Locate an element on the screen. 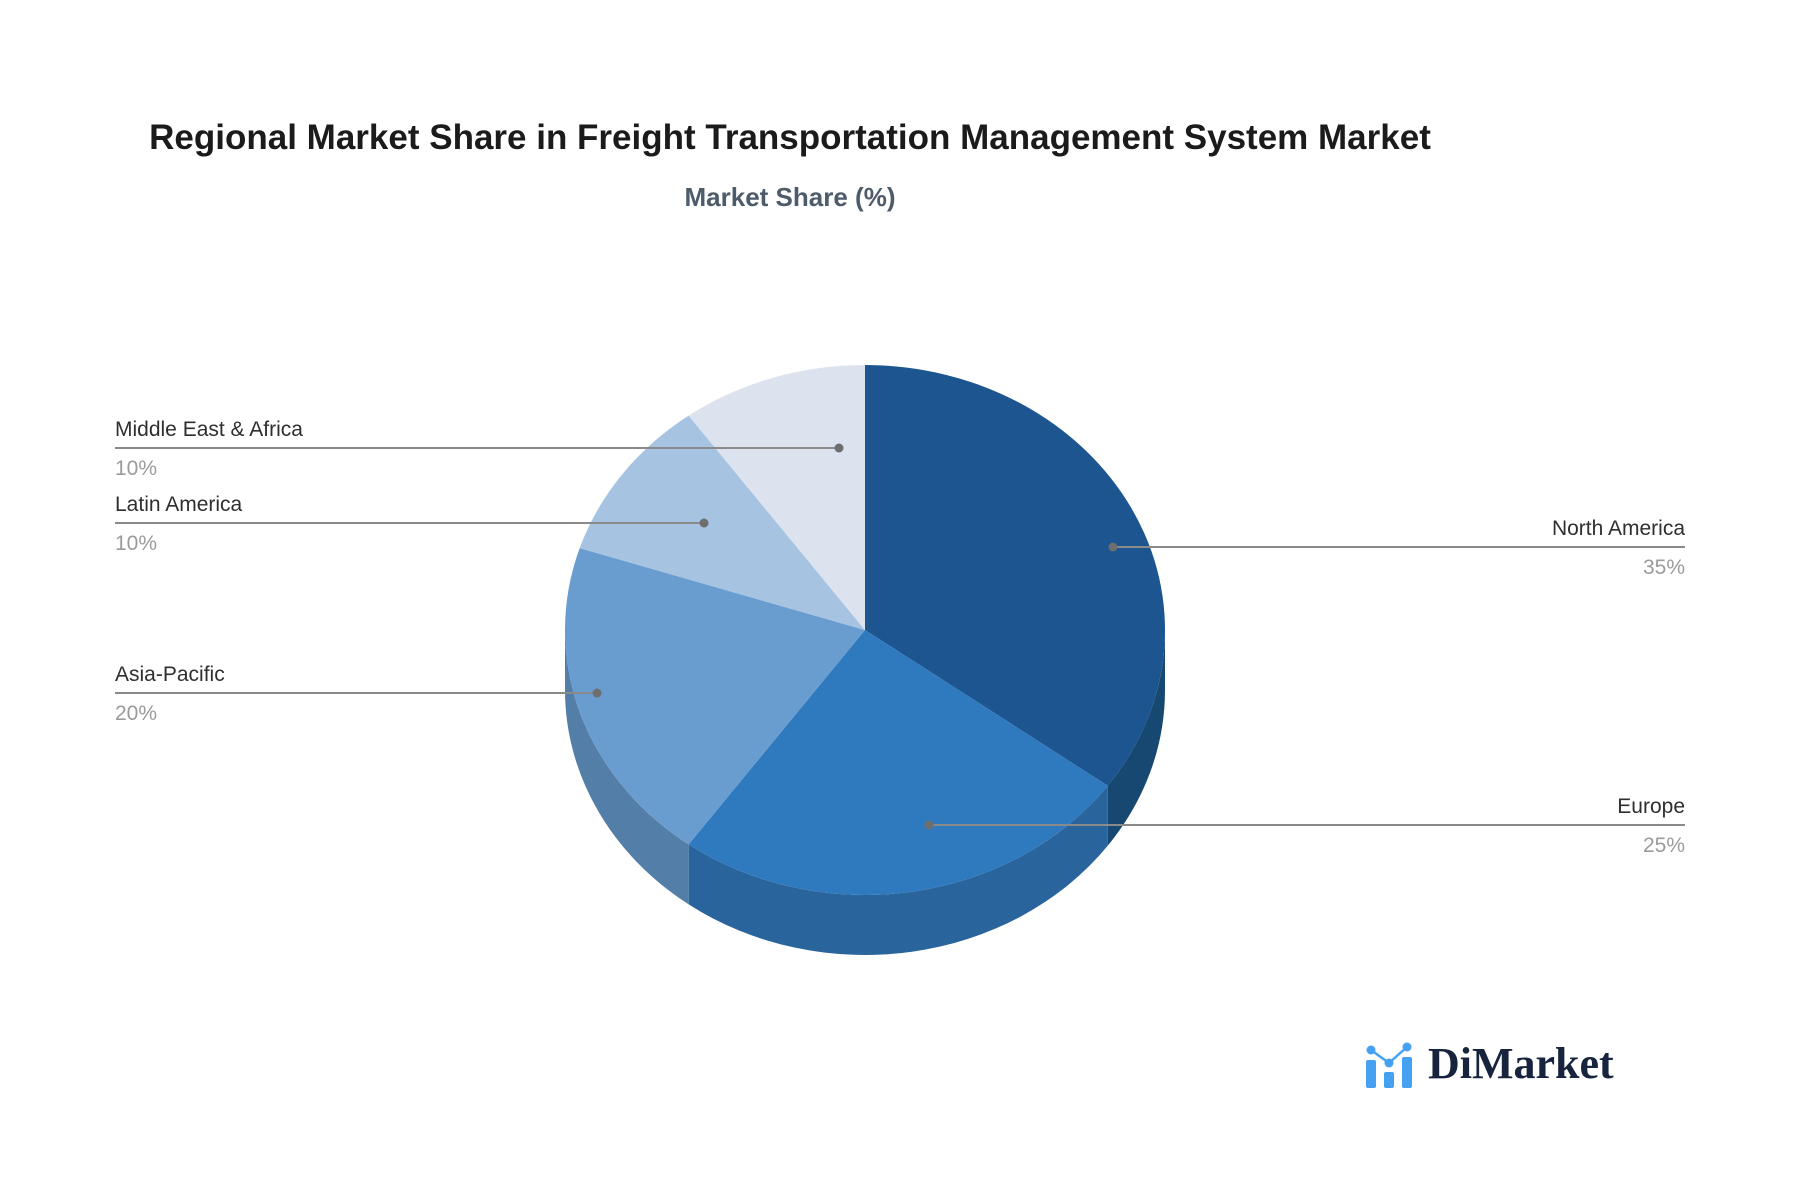  pie-slice-north-america is located at coordinates (1015, 575).